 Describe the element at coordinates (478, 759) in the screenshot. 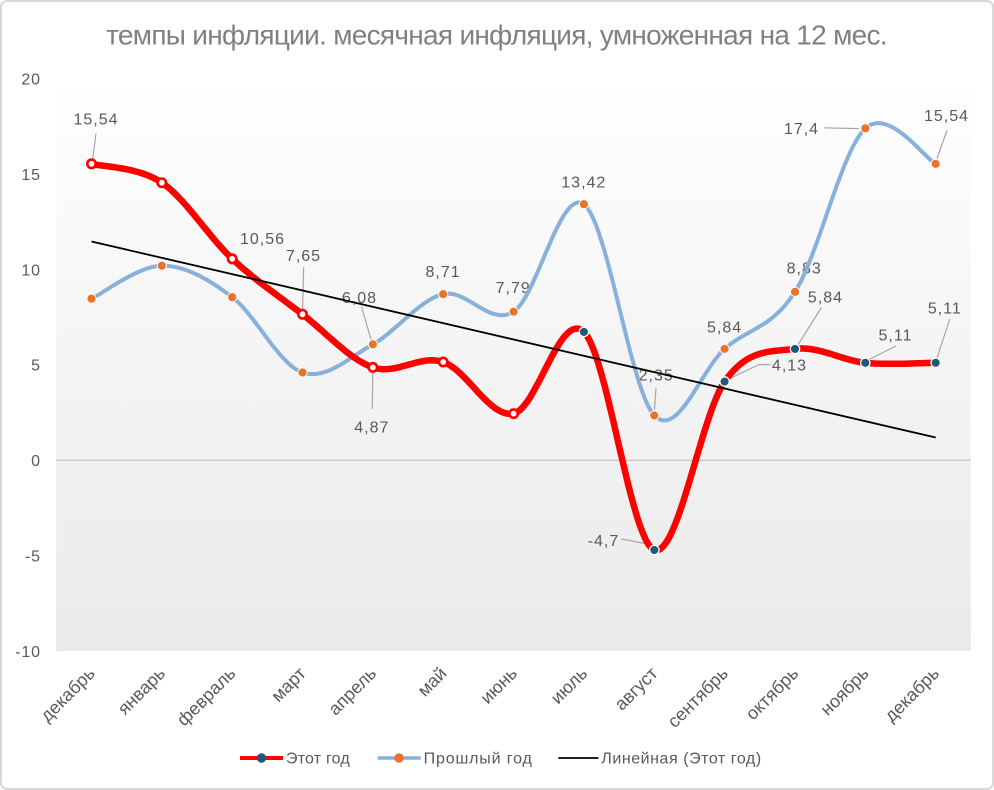

I see `svg-text: Прошлый год` at that location.